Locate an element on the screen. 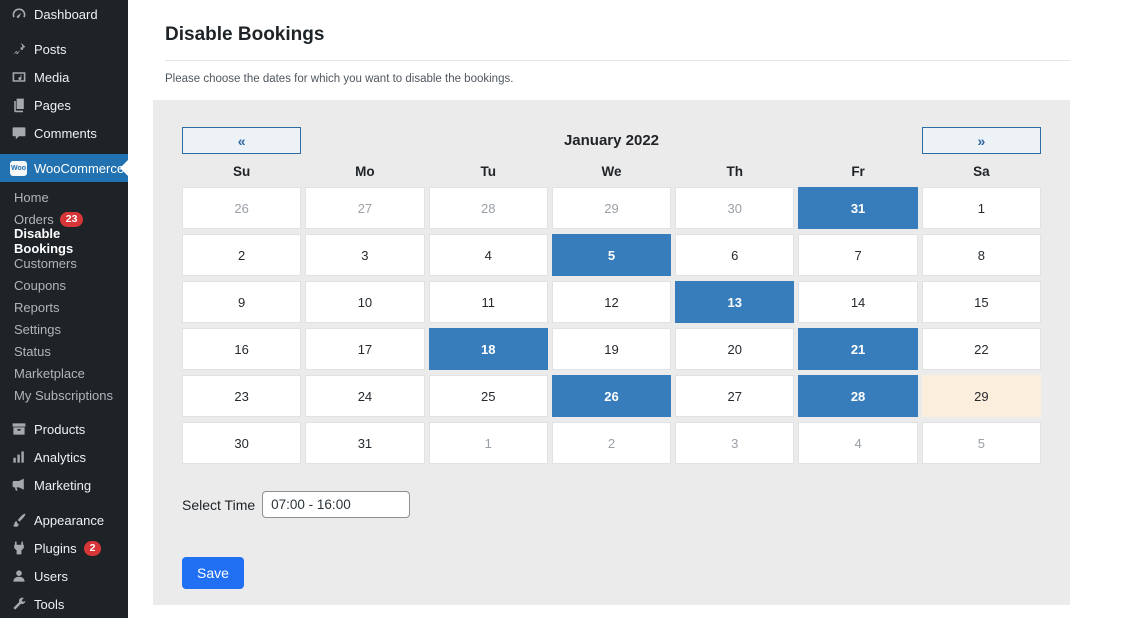  calendar-day: 9 is located at coordinates (242, 302).